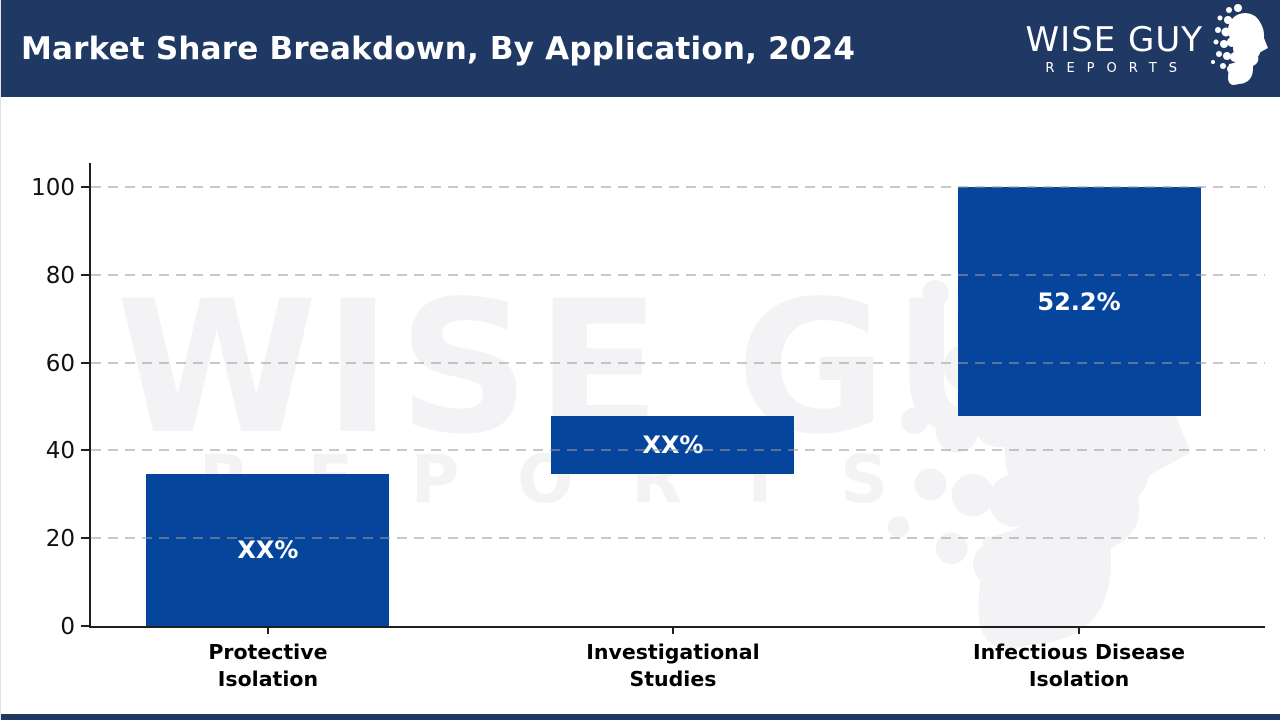 This screenshot has height=720, width=1280. Describe the element at coordinates (60, 275) in the screenshot. I see `y-axis-tick-label: 80` at that location.